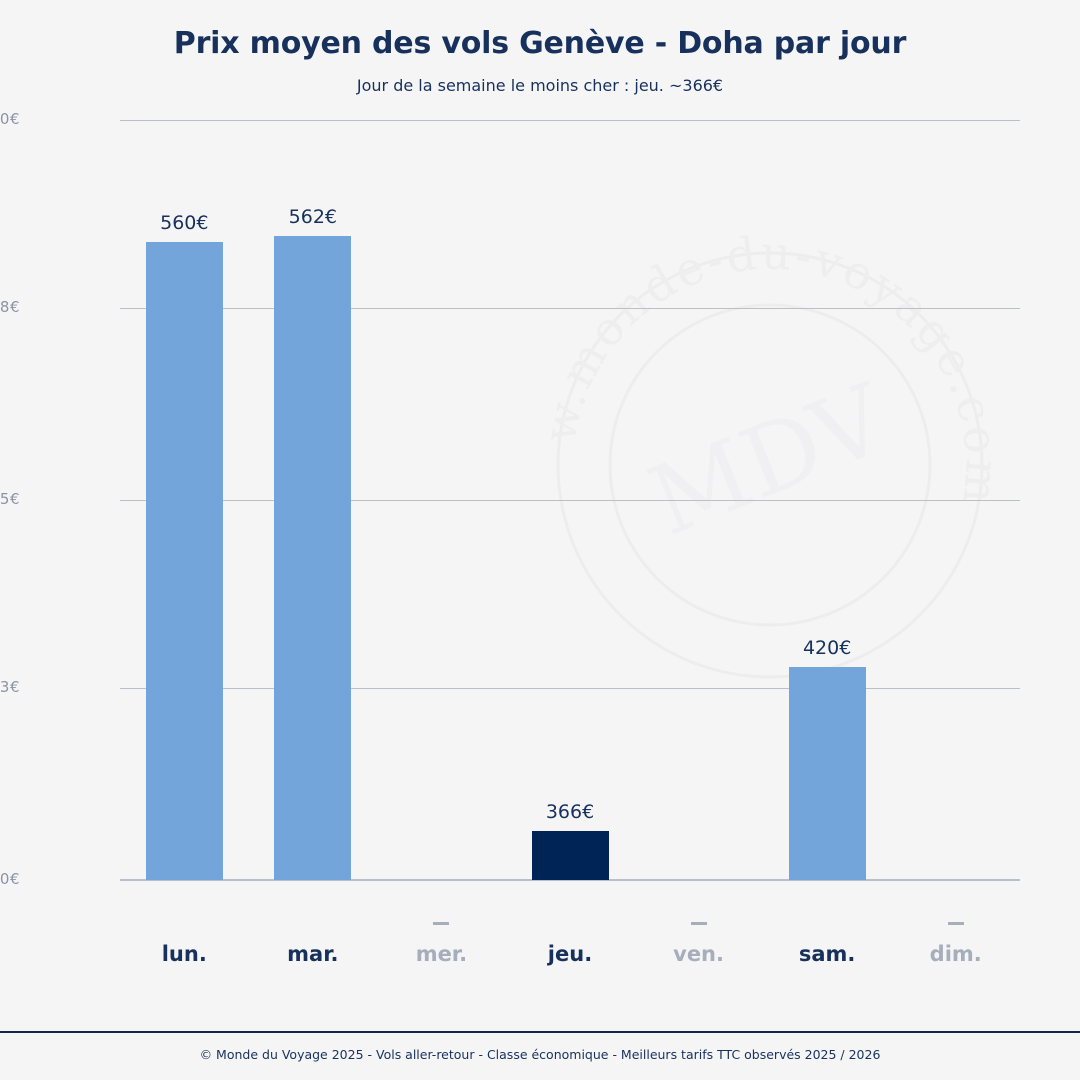 The width and height of the screenshot is (1080, 1080). I want to click on bar-jeu: 366€, so click(570, 835).